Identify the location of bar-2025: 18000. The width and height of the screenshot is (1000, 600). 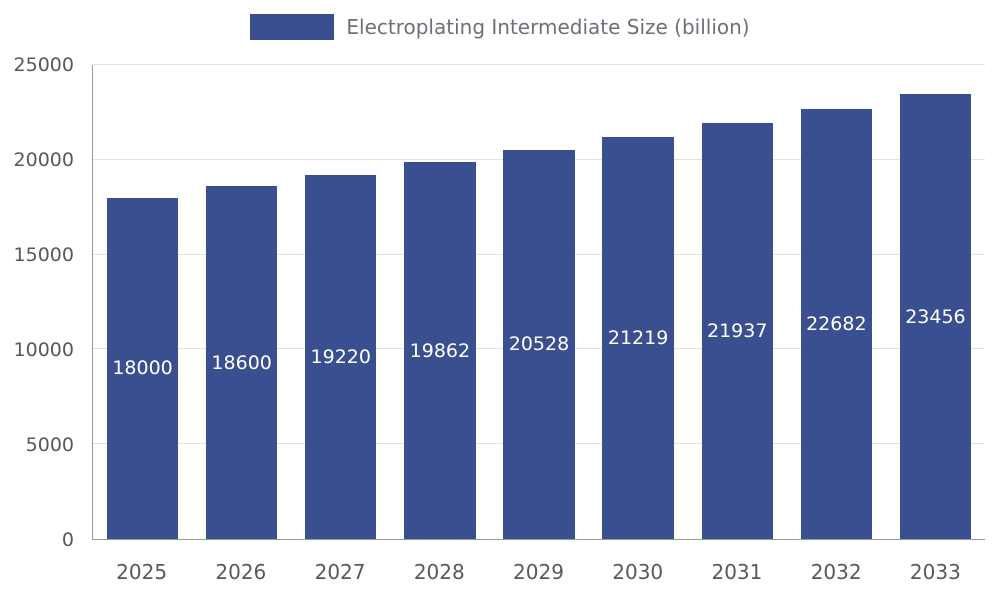
(142, 368).